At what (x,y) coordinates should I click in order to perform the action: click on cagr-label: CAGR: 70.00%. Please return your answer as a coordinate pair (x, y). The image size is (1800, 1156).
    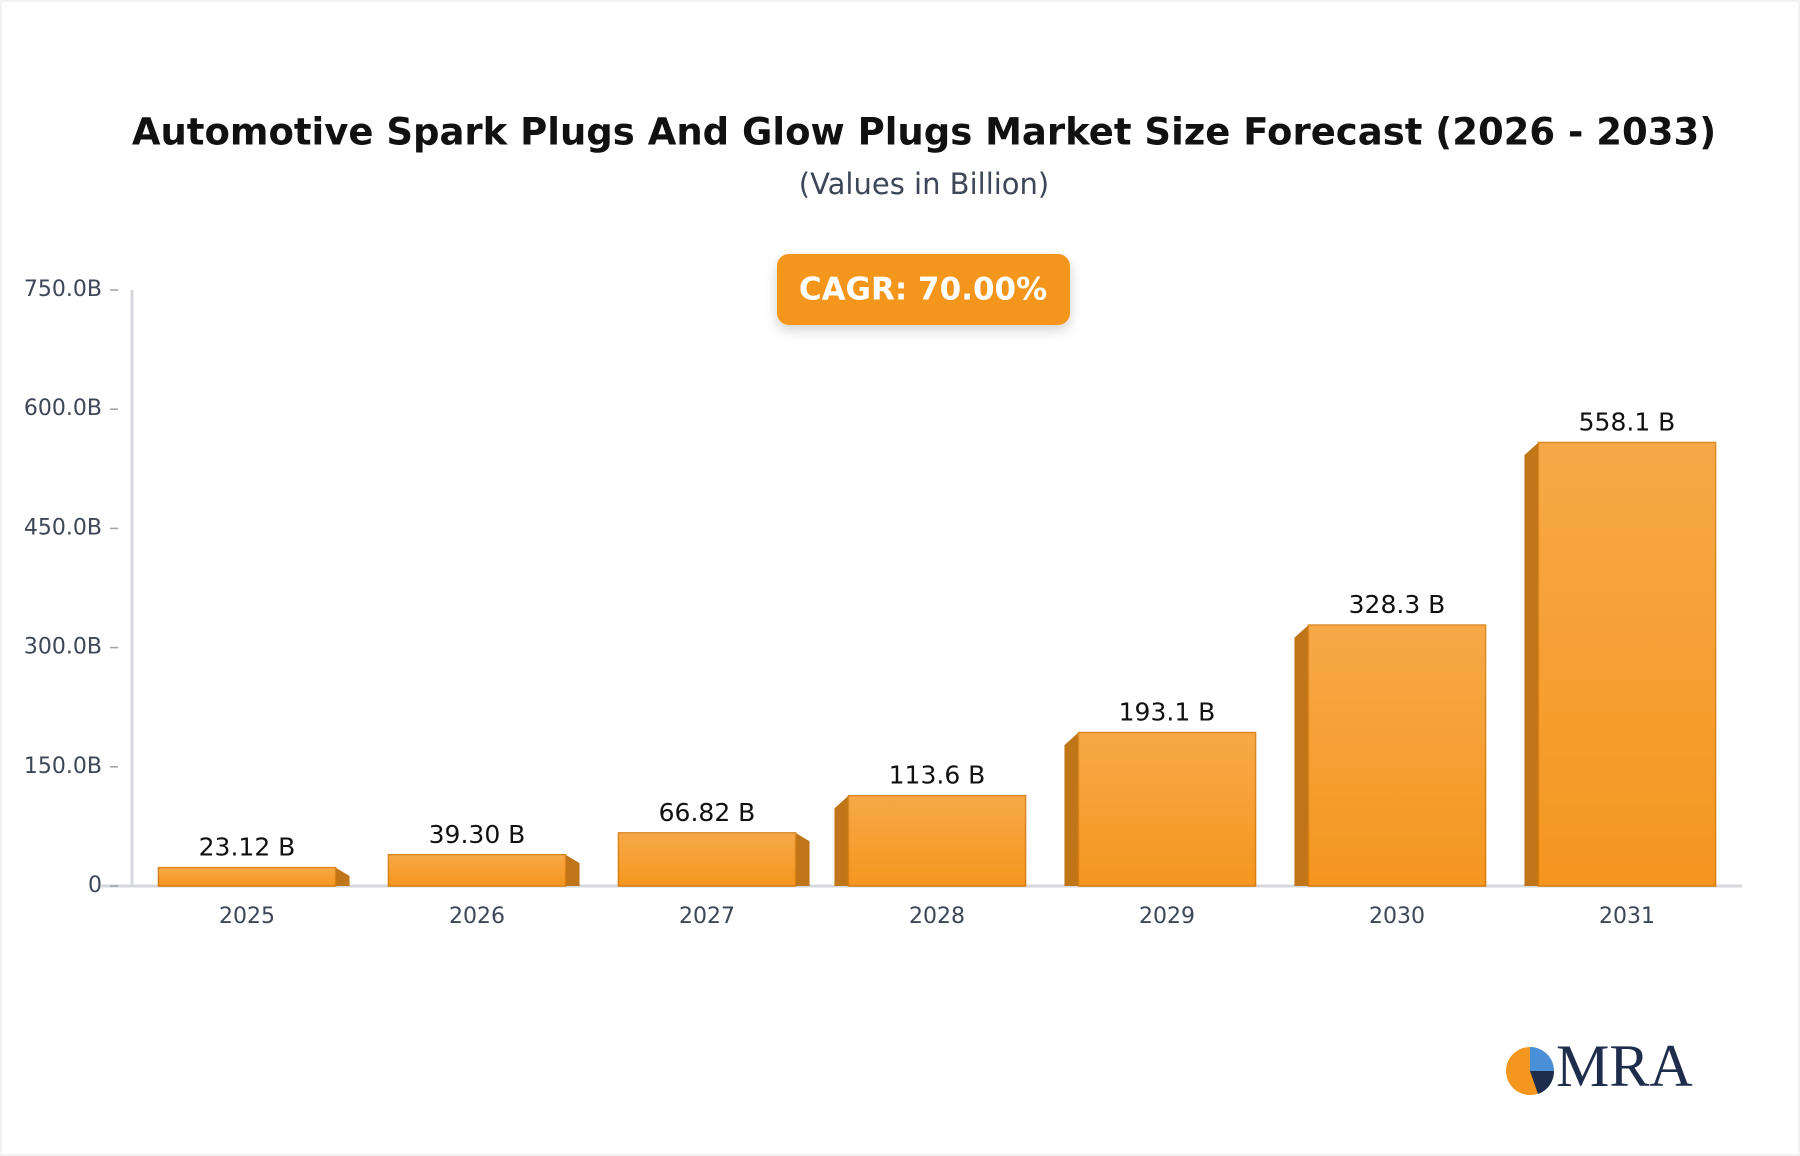
    Looking at the image, I should click on (923, 290).